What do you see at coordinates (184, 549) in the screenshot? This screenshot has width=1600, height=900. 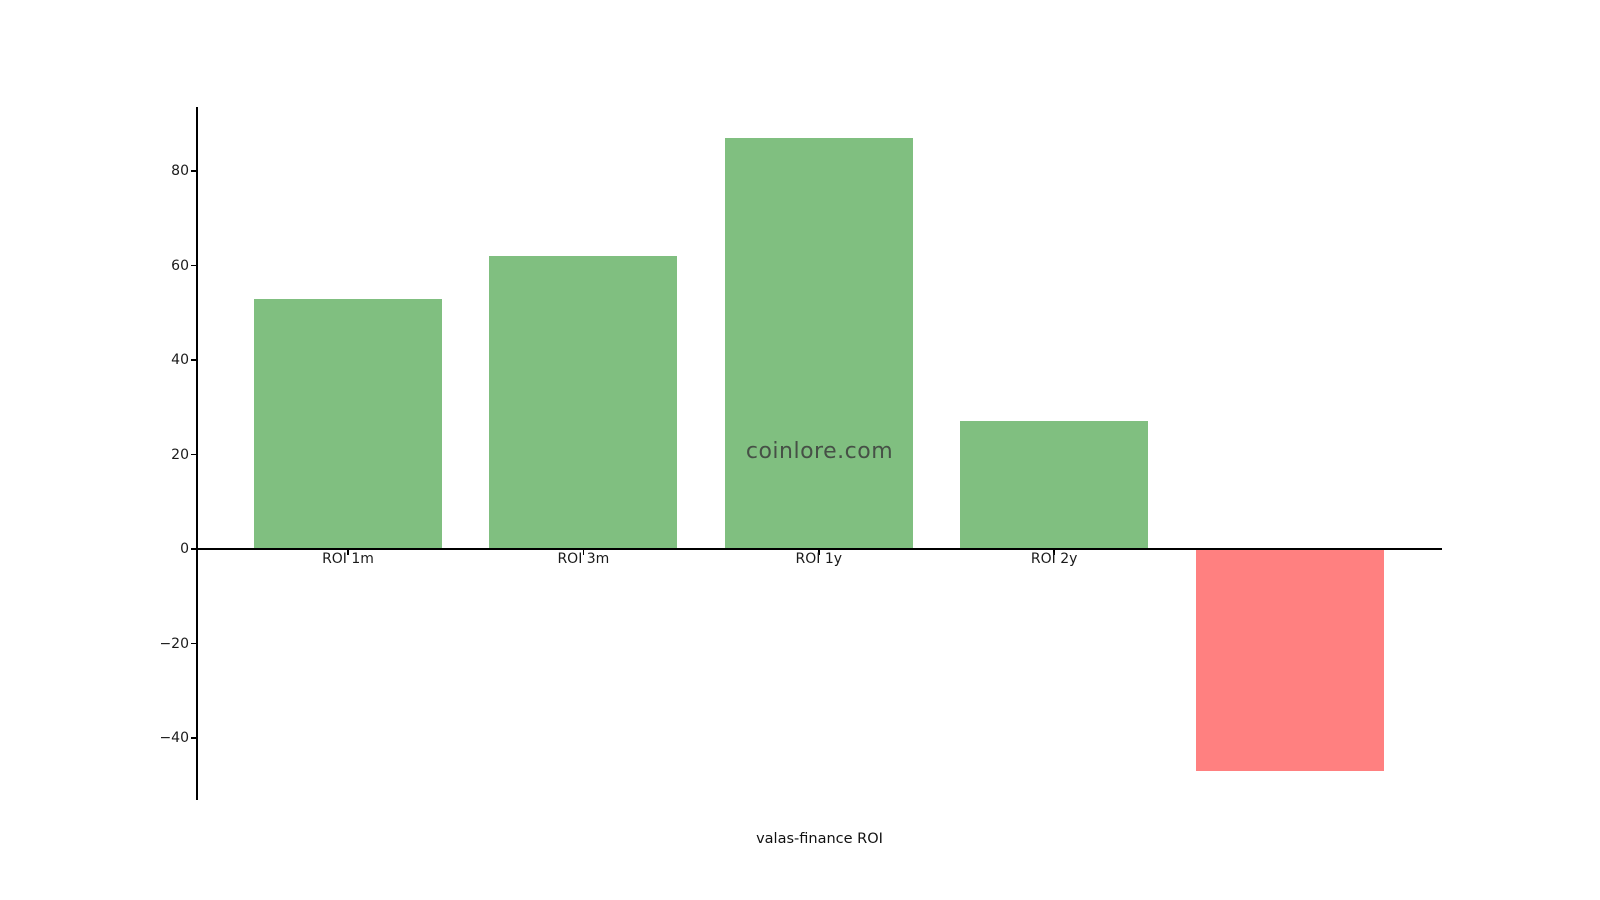 I see `y-tick-label: 0` at bounding box center [184, 549].